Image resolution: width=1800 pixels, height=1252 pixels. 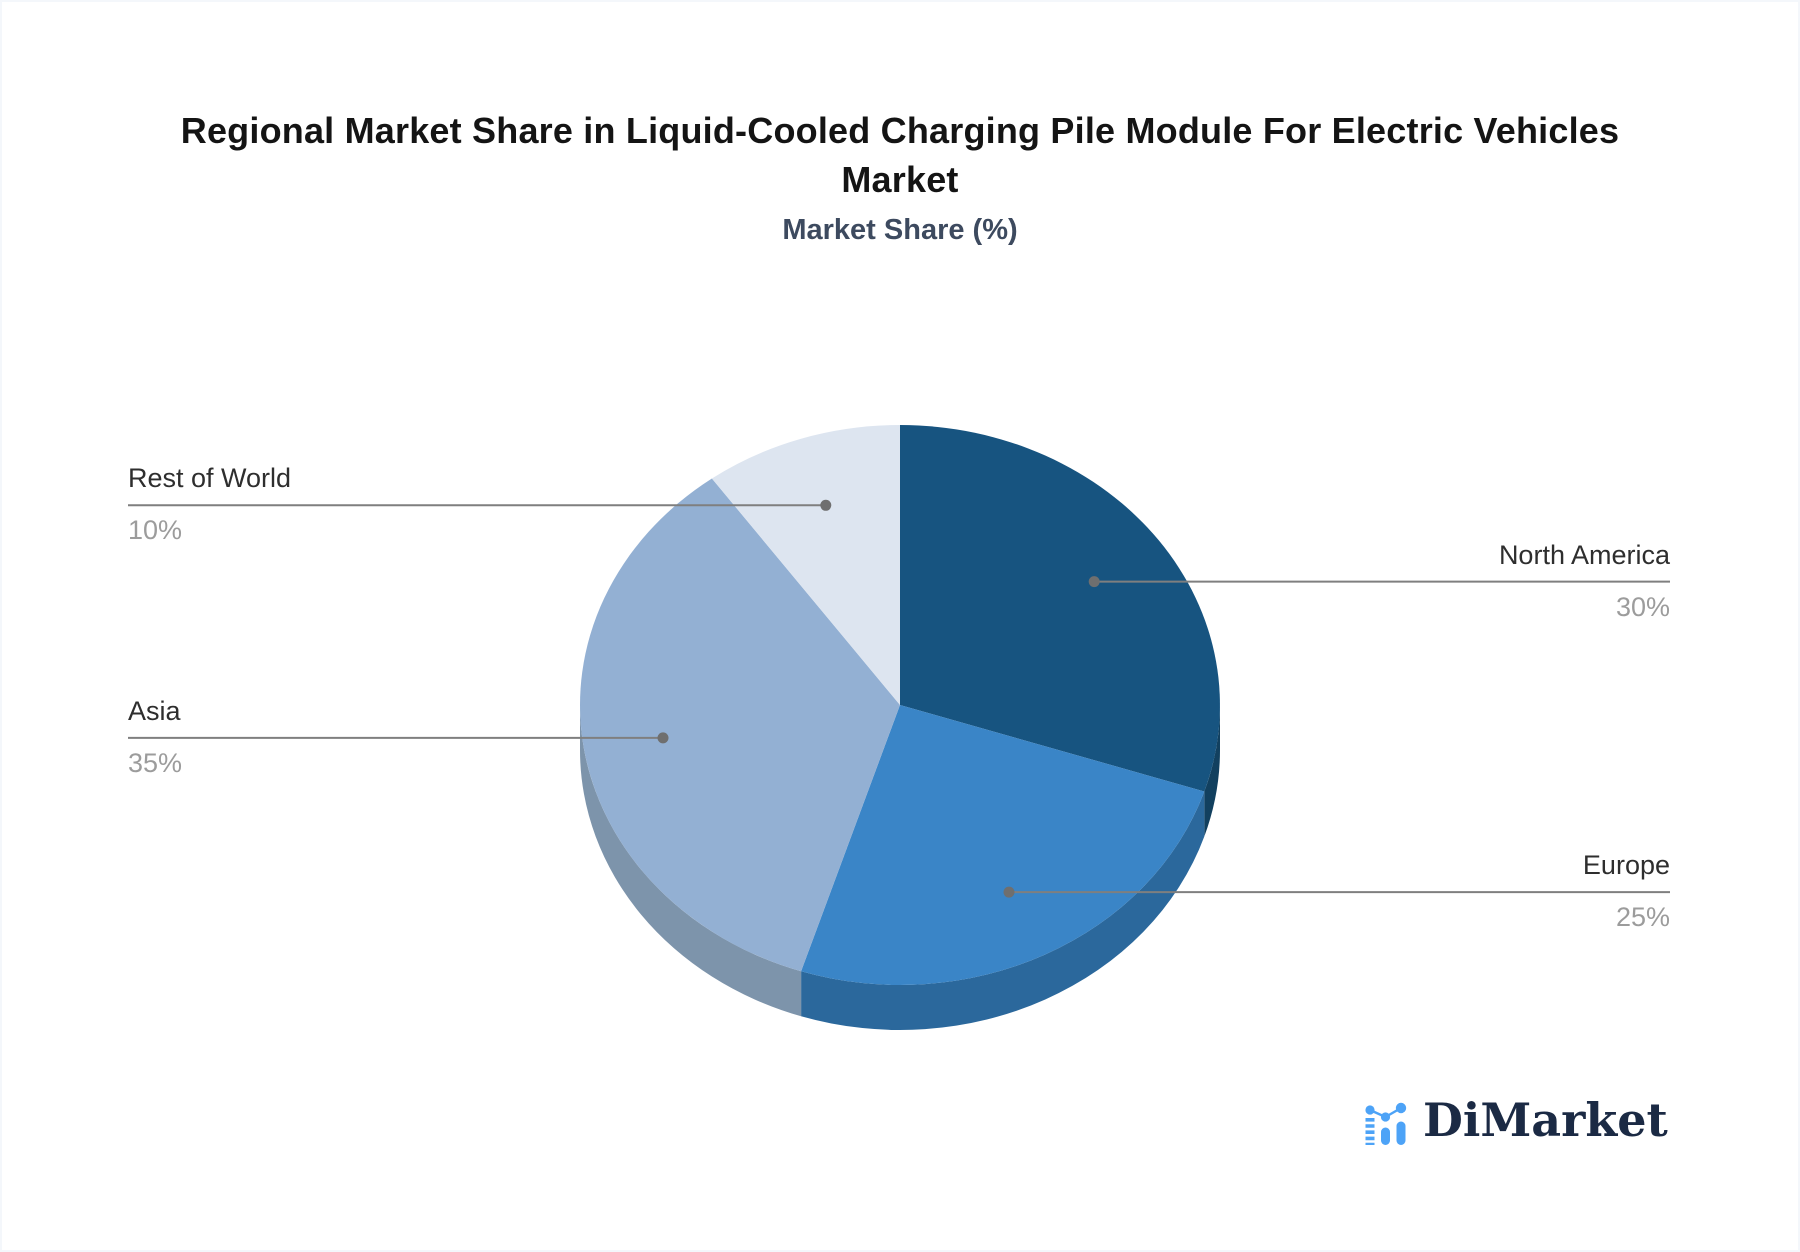 I want to click on pie-rim-europe, so click(x=1003, y=910).